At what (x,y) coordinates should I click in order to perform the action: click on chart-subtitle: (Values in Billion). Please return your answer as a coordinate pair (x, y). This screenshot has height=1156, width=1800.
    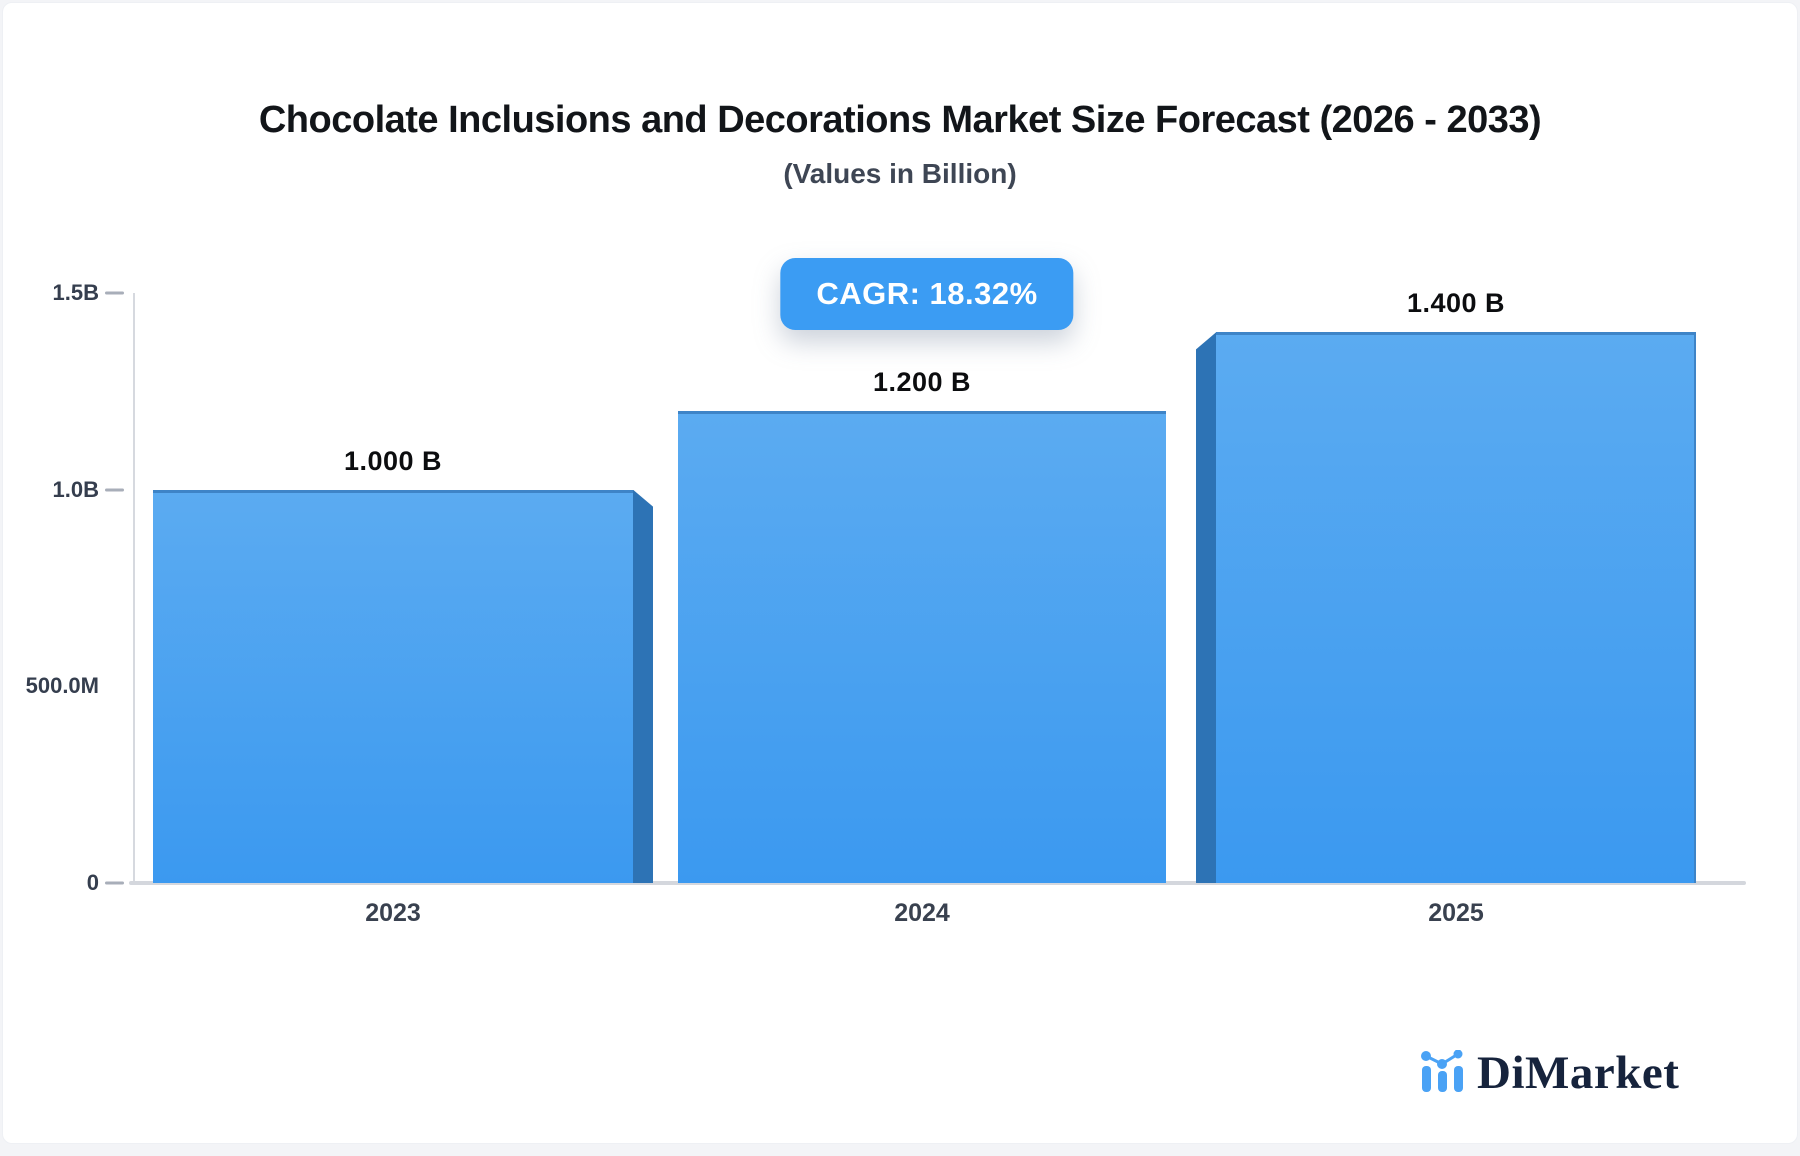
    Looking at the image, I should click on (900, 173).